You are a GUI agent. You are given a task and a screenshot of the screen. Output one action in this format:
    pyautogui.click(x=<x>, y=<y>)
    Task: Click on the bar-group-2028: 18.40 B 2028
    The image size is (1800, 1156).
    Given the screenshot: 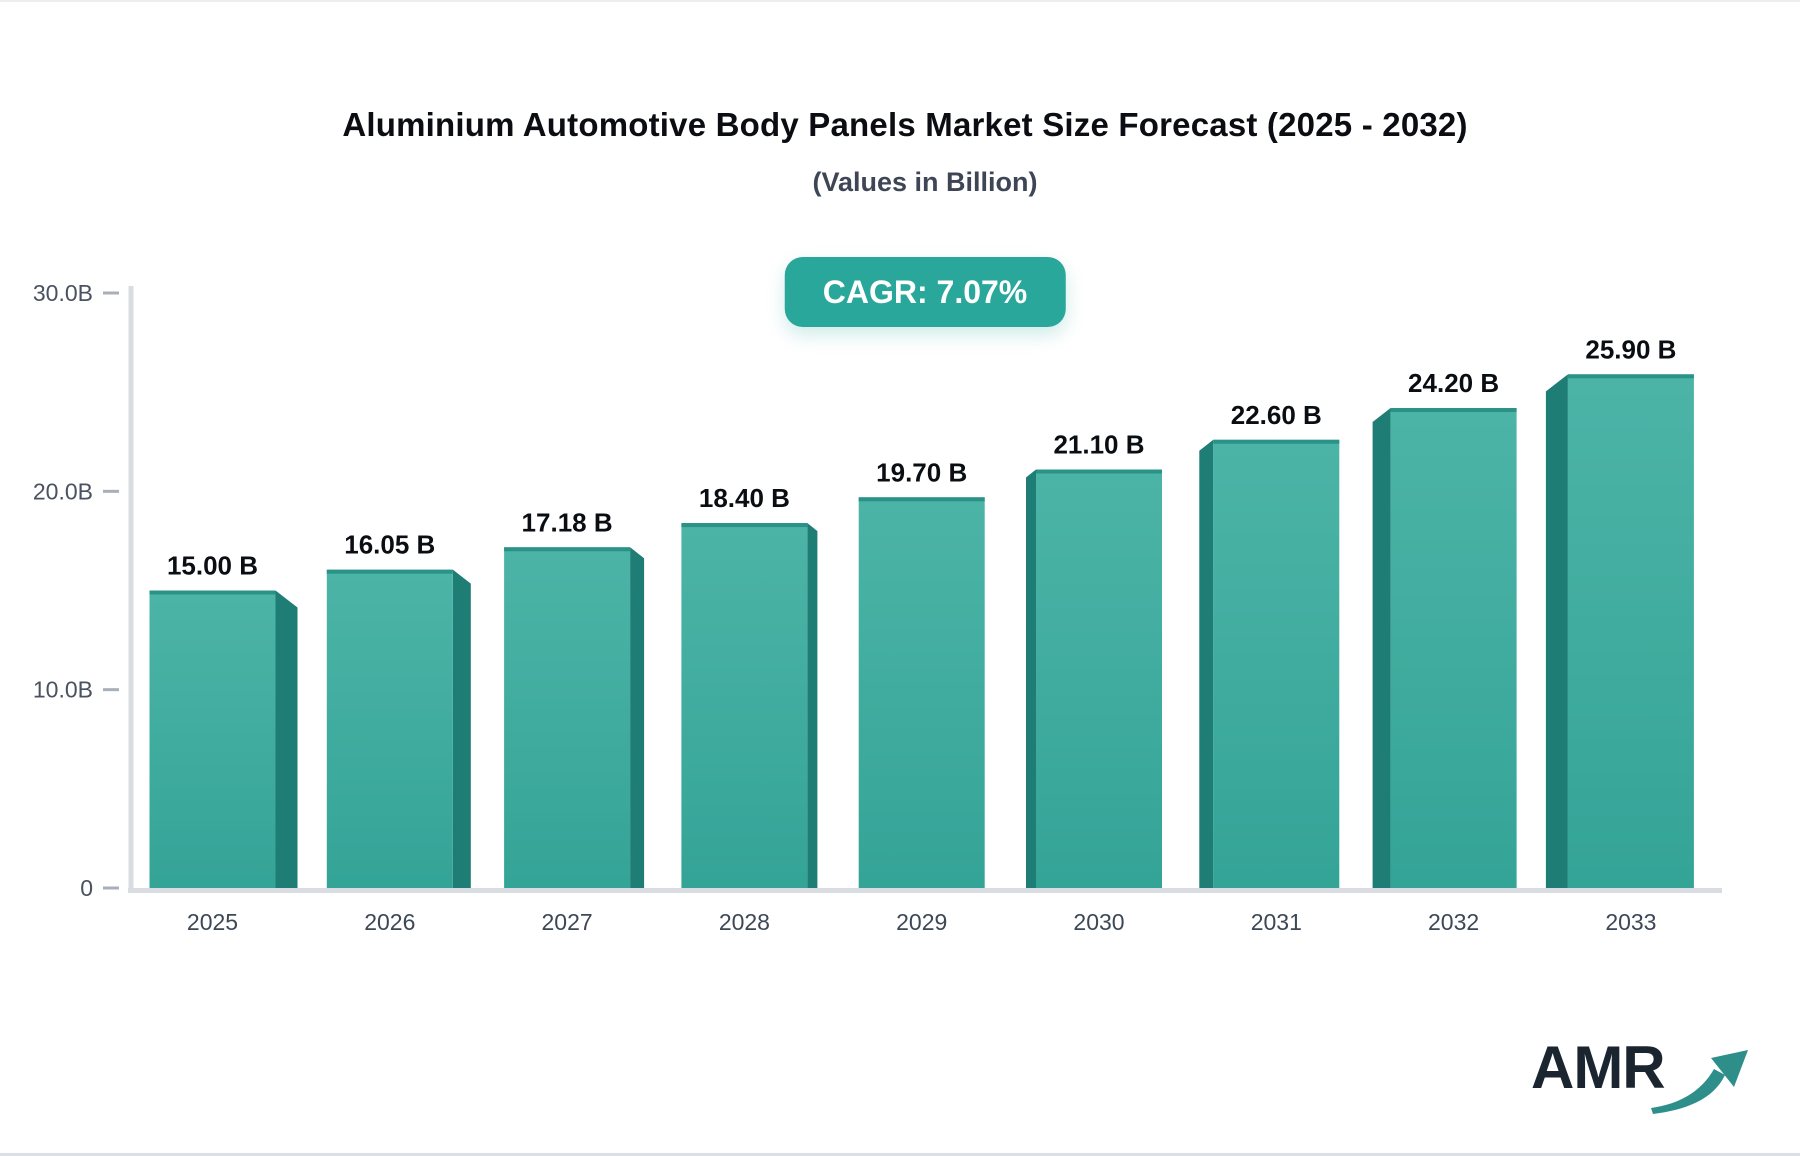 What is the action you would take?
    pyautogui.click(x=749, y=709)
    